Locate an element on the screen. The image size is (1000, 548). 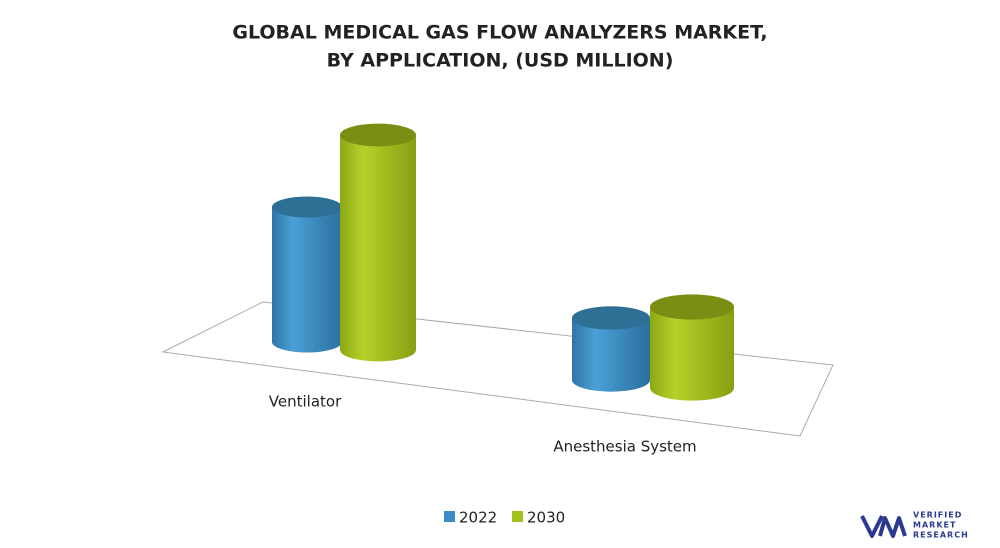
logo-text: RESEARCH is located at coordinates (941, 535).